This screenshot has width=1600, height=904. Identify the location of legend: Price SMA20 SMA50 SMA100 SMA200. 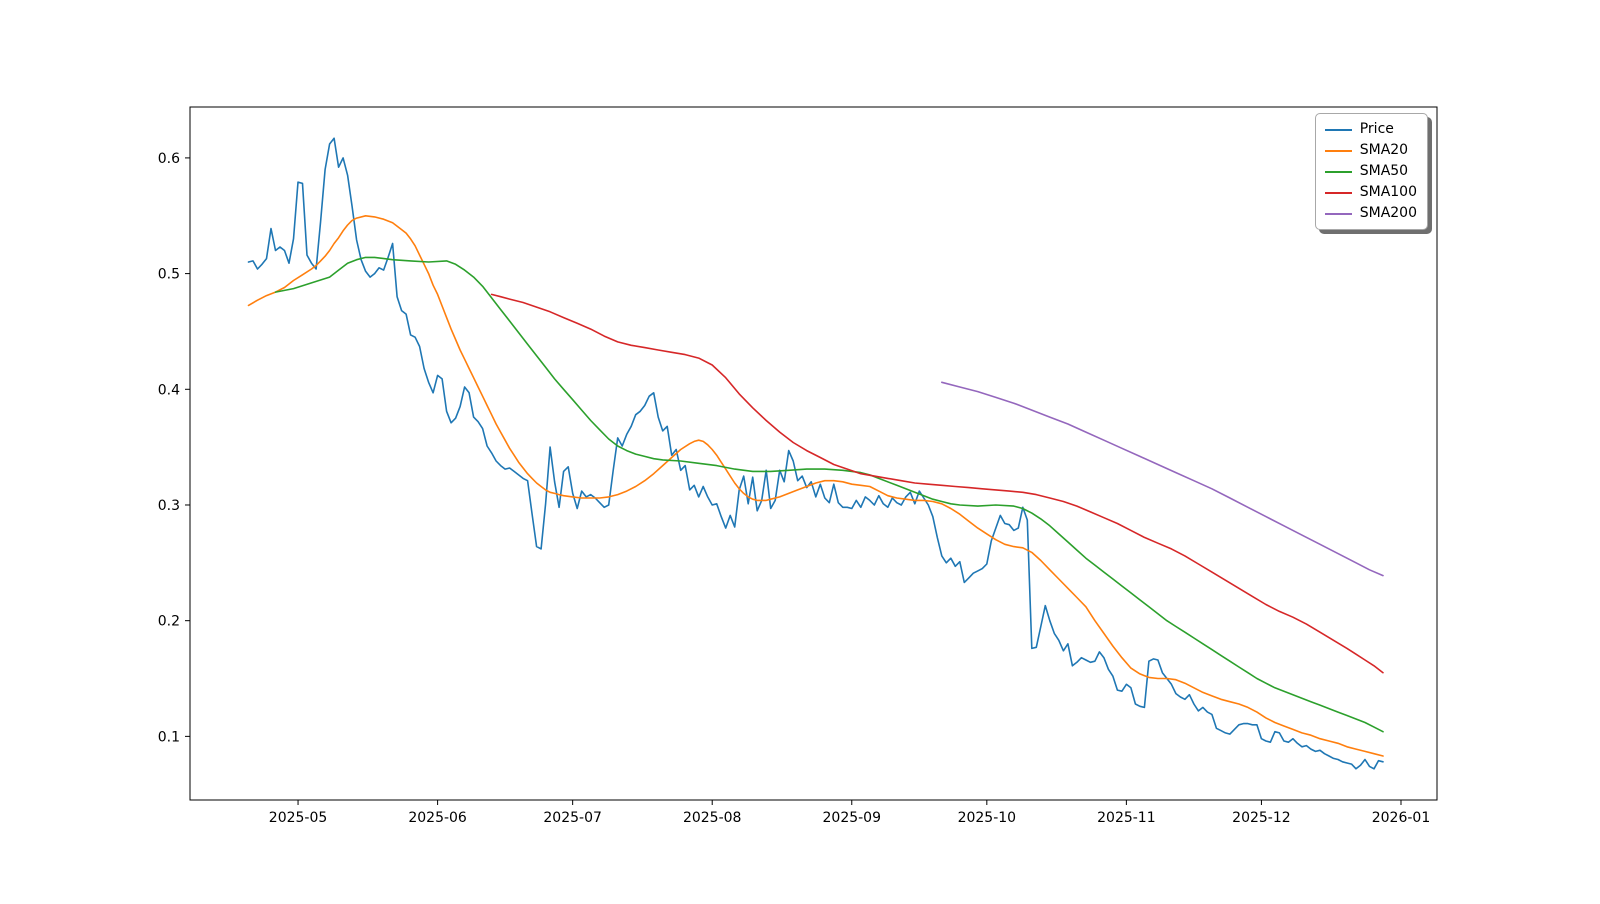
(1371, 171).